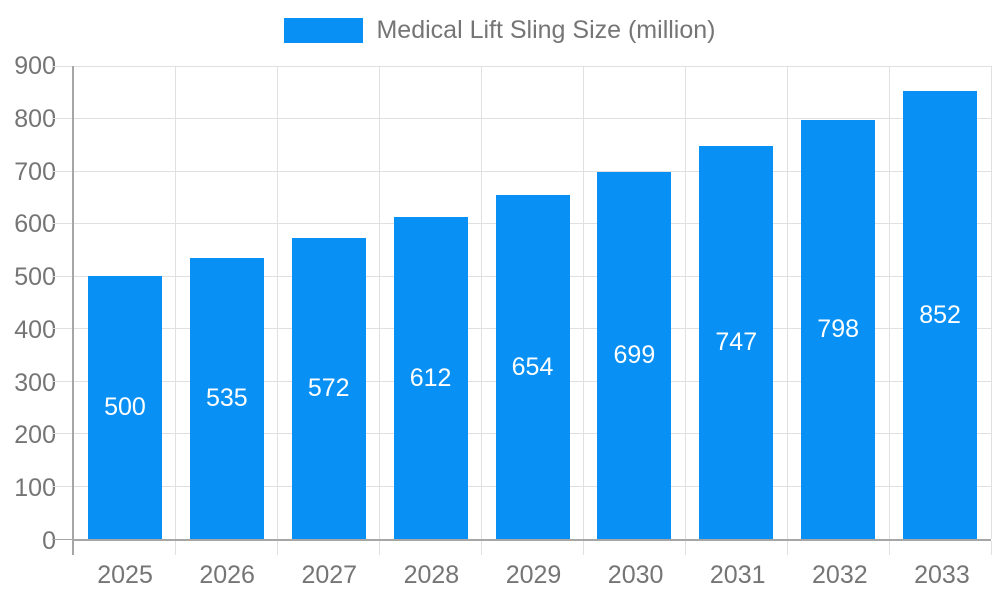 This screenshot has height=600, width=1000. What do you see at coordinates (35, 224) in the screenshot?
I see `y-axis-label: 600` at bounding box center [35, 224].